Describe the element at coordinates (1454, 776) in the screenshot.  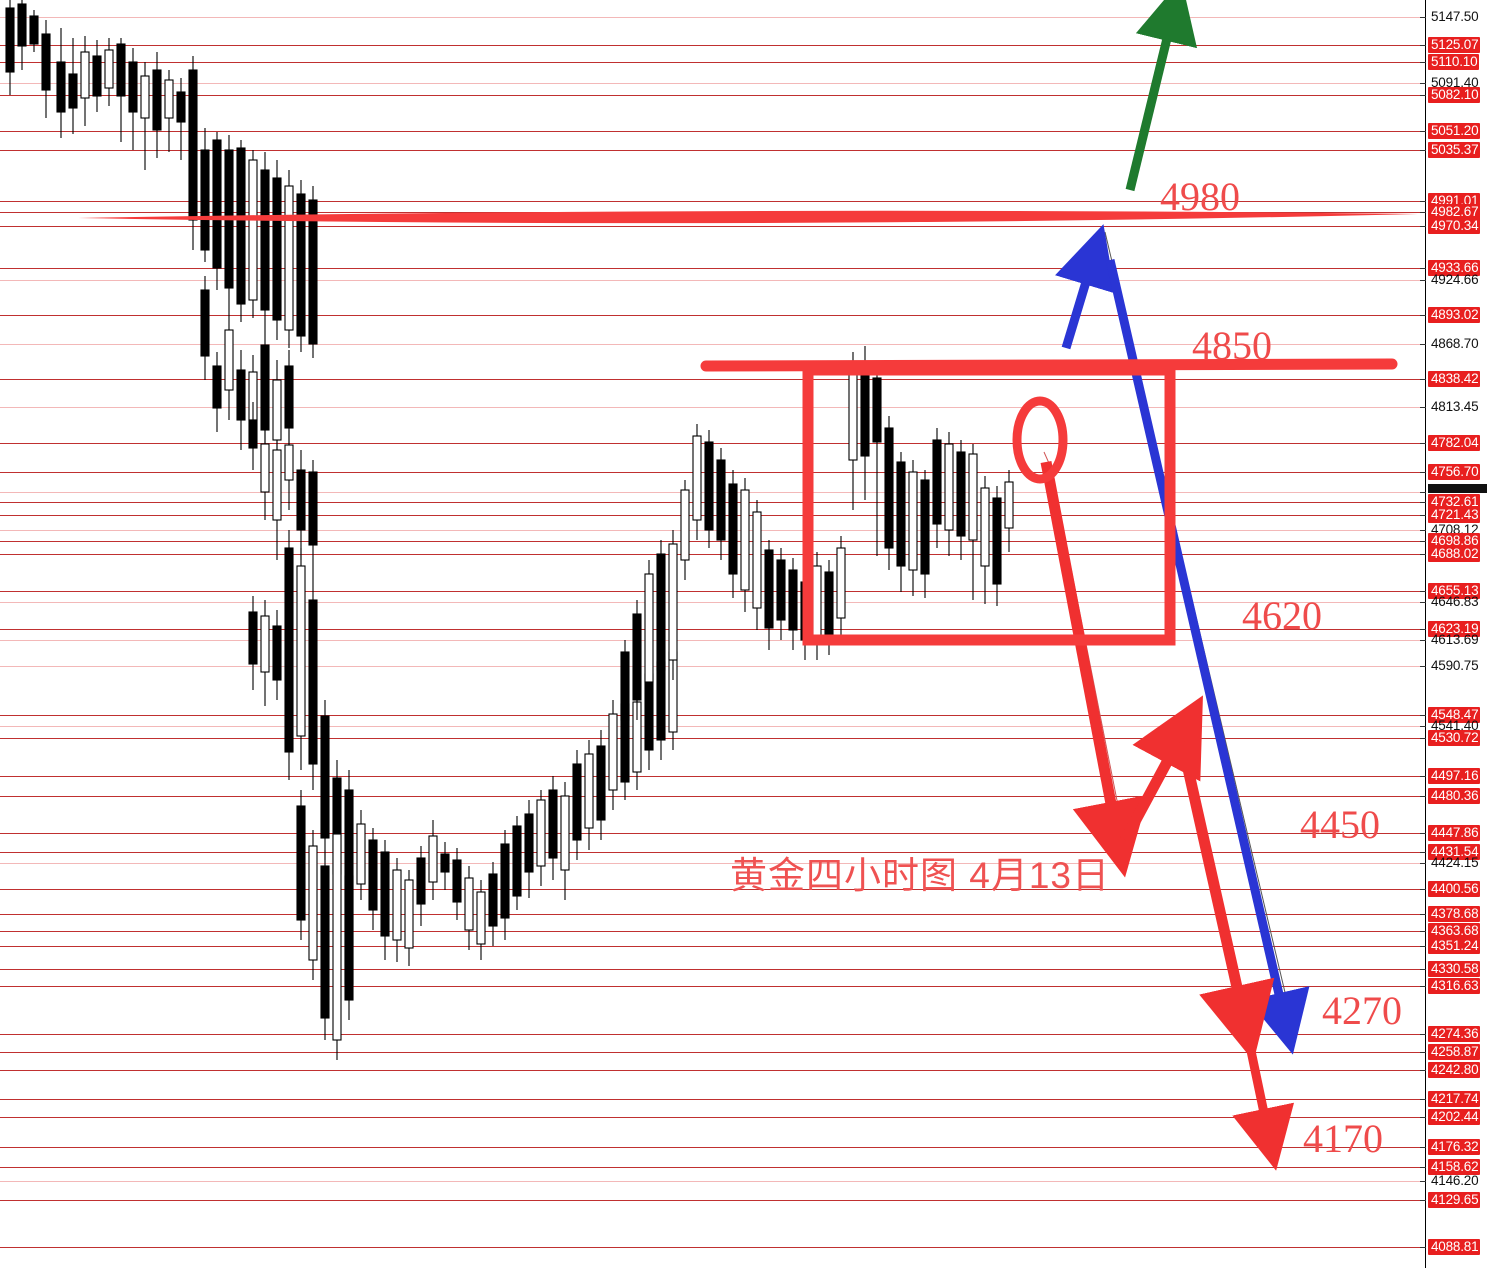
I see `price-label: 4497.16` at that location.